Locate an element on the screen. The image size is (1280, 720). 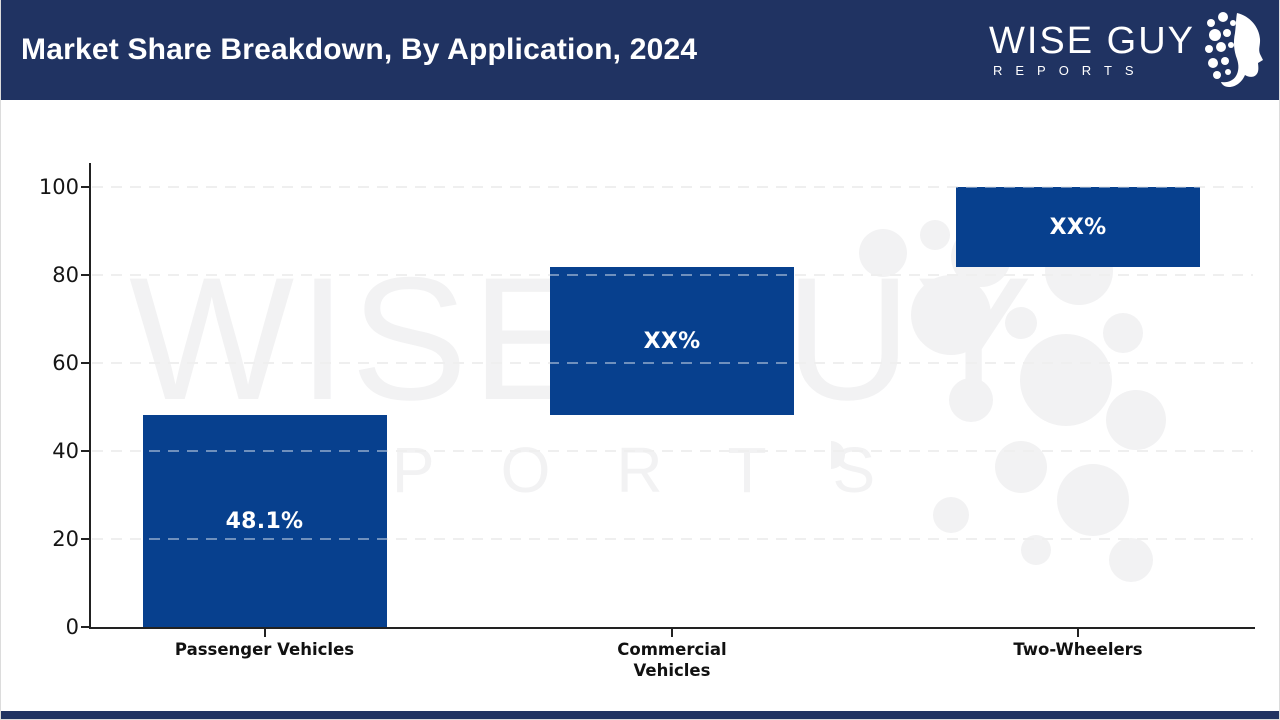
footer-bar is located at coordinates (640, 715).